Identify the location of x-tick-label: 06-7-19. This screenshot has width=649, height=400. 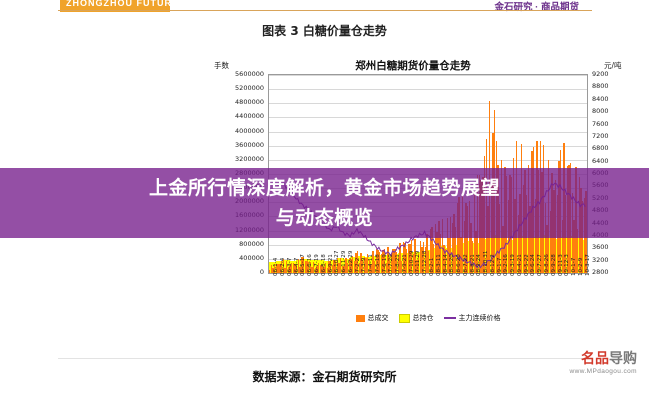
(316, 265).